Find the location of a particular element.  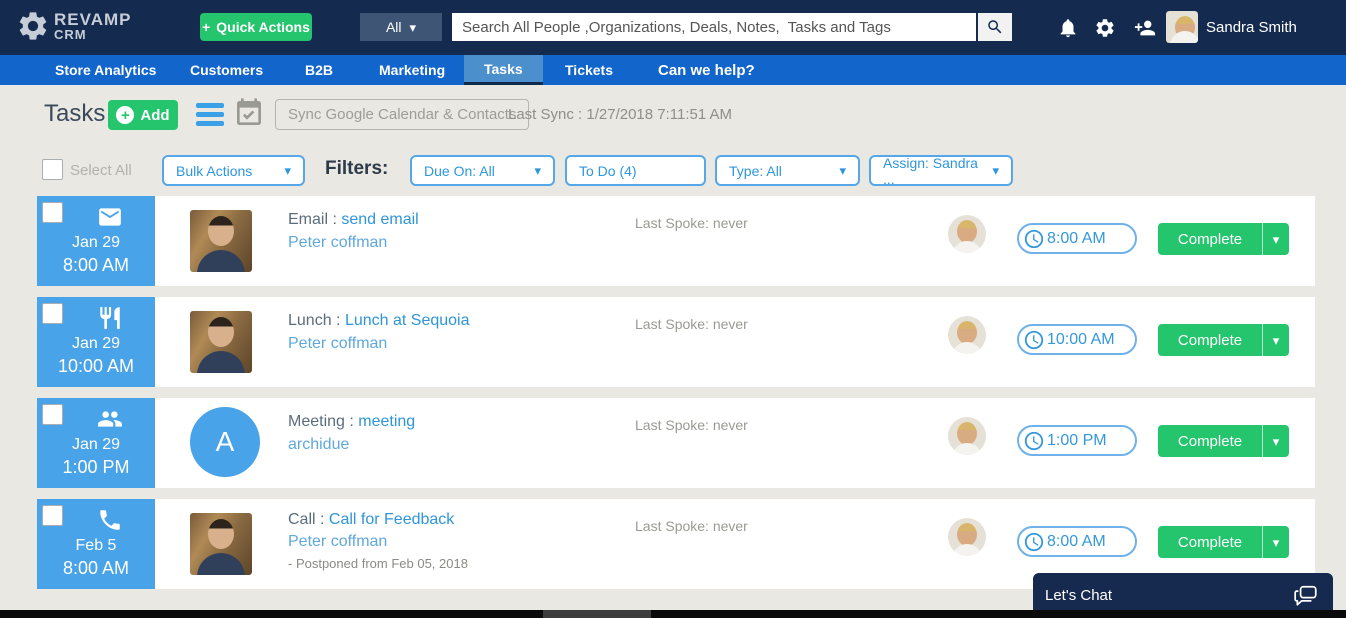

search-scope-dropdown: All ▾ is located at coordinates (401, 27).